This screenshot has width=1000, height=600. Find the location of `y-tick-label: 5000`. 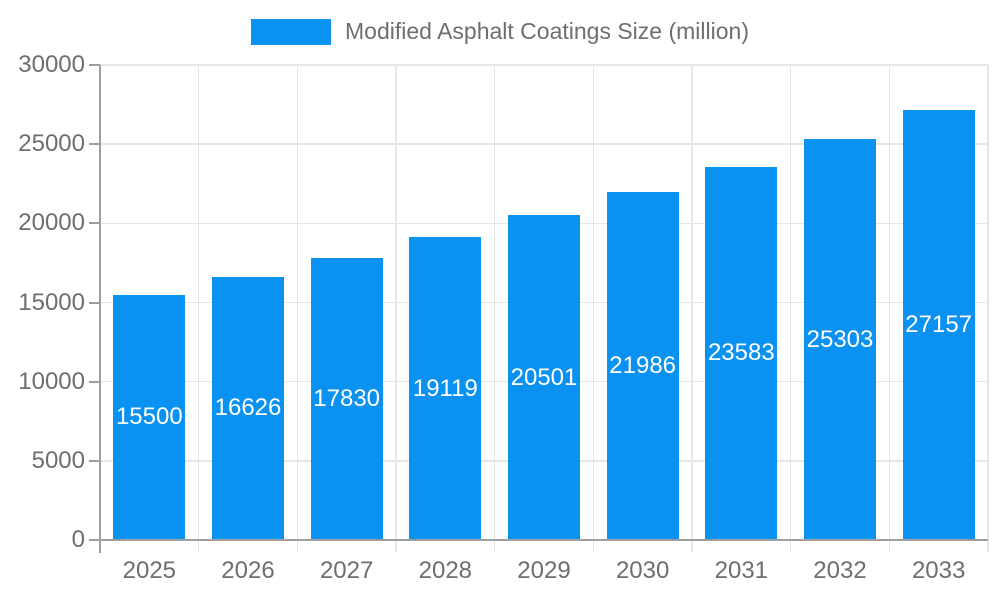

y-tick-label: 5000 is located at coordinates (58, 460).